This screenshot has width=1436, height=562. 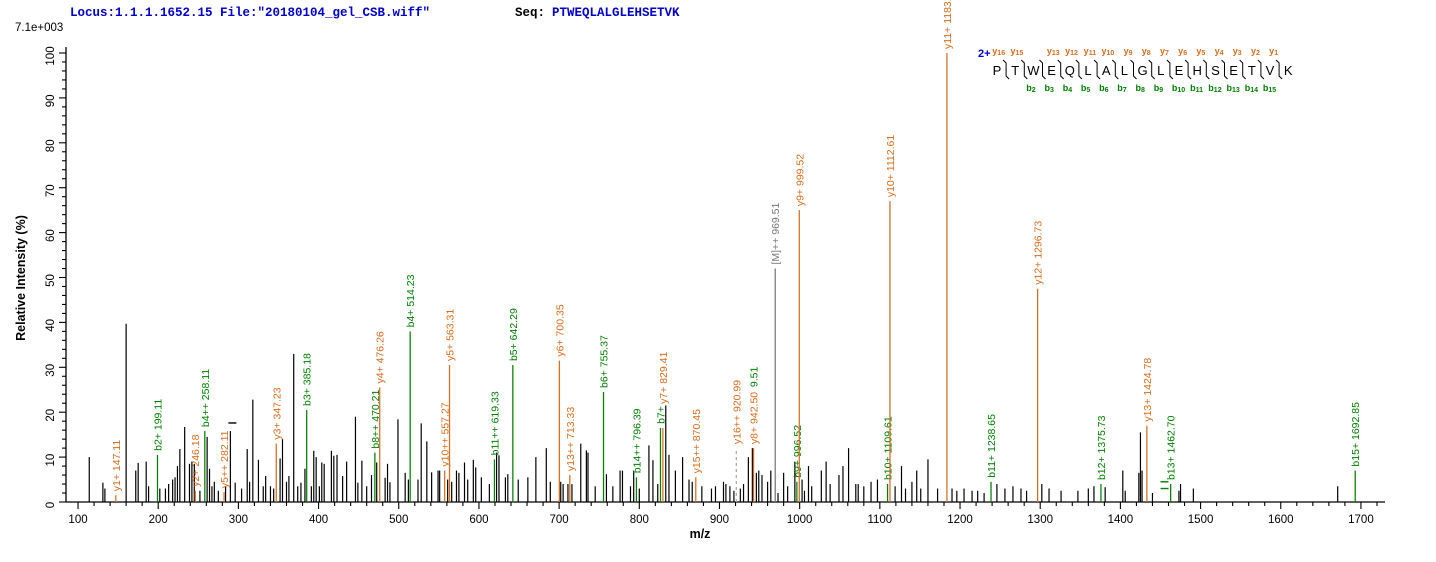 What do you see at coordinates (21, 278) in the screenshot?
I see `y-axis-title: Relative Intensity (%)` at bounding box center [21, 278].